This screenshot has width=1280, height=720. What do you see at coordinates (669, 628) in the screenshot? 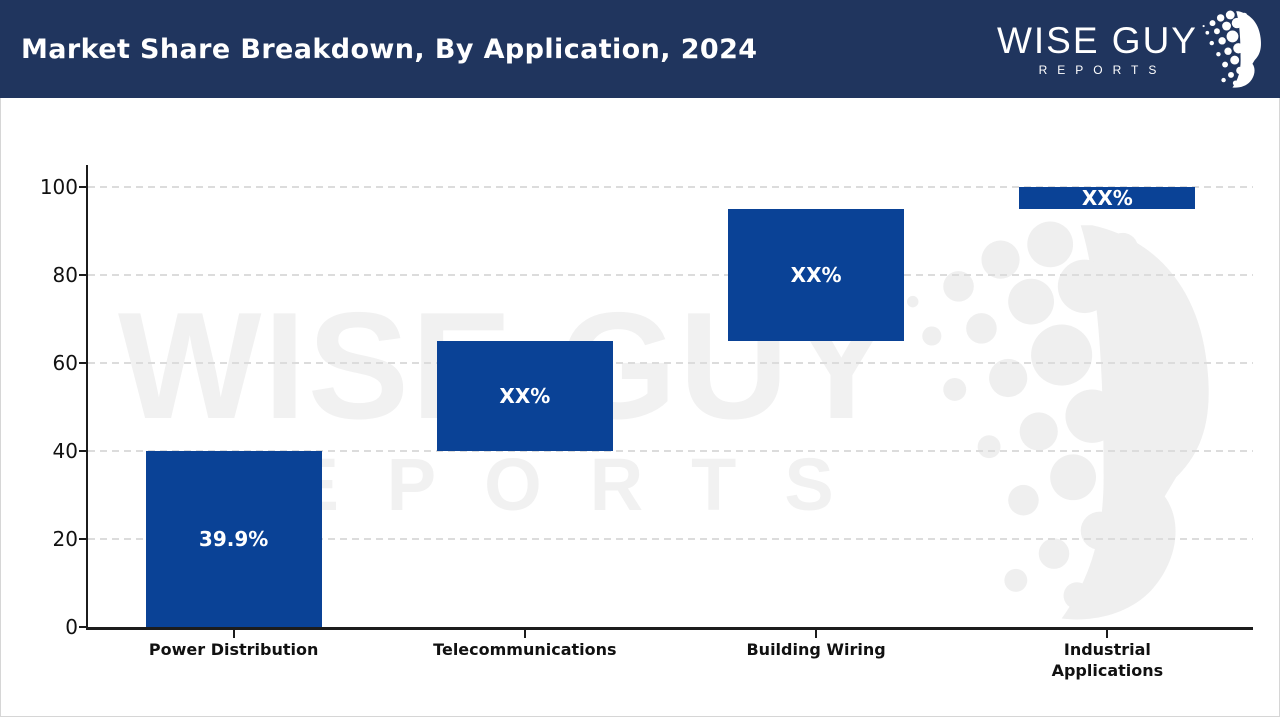
I see `x-axis-line` at bounding box center [669, 628].